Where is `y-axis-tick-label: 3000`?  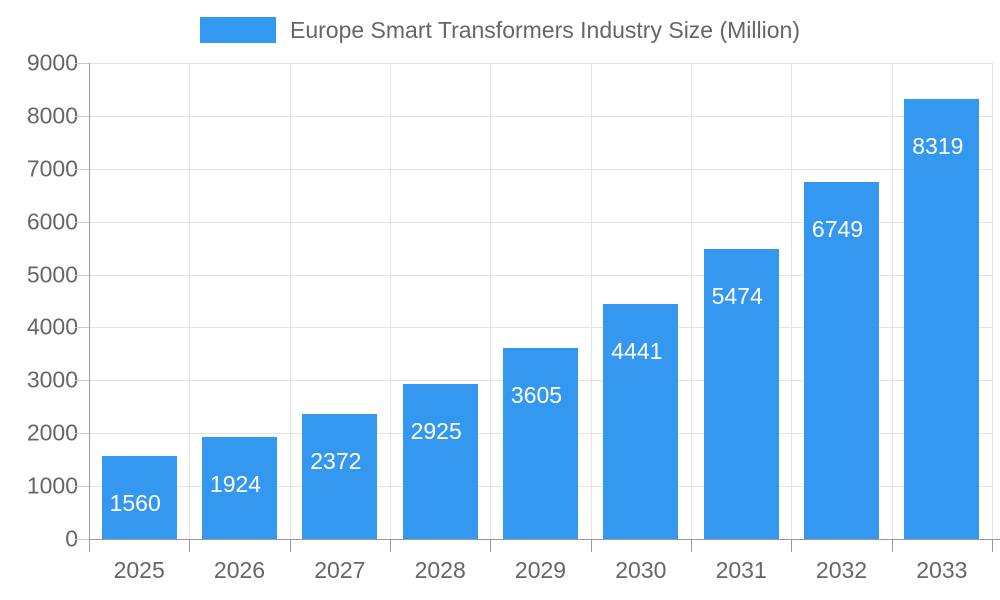
y-axis-tick-label: 3000 is located at coordinates (52, 379).